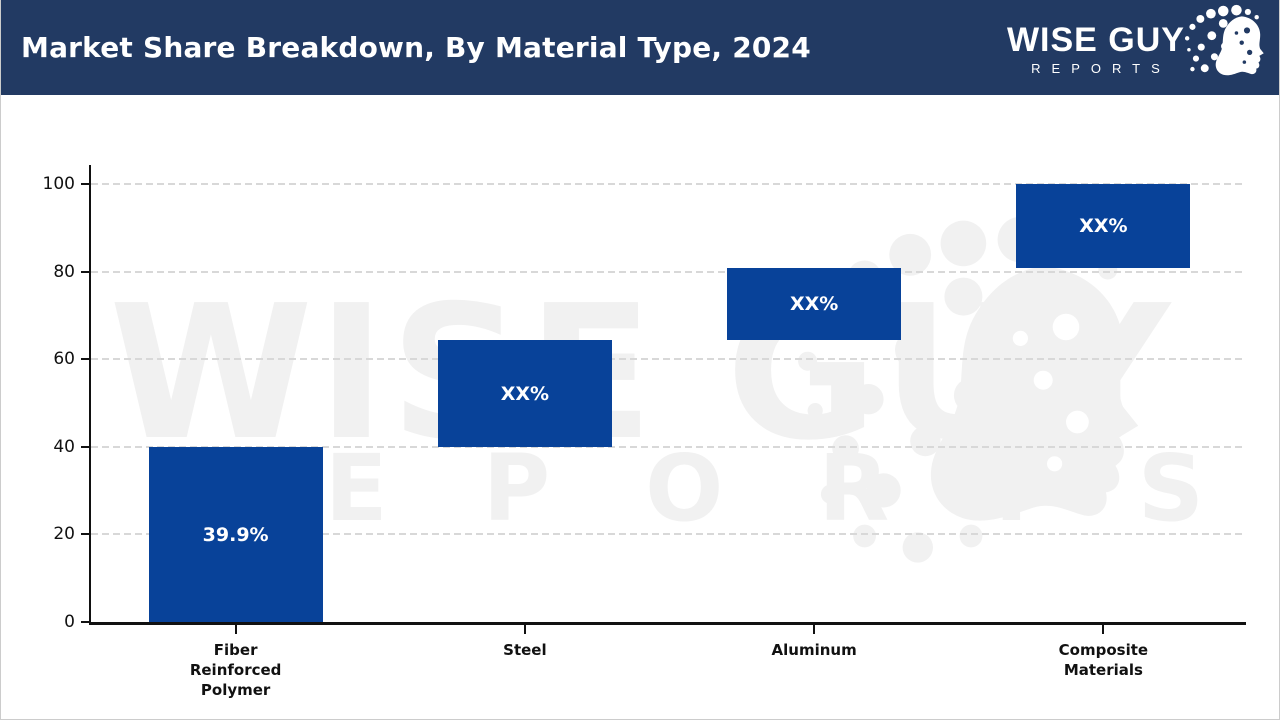 The width and height of the screenshot is (1280, 720). I want to click on bar-aluminum: XX%, so click(814, 303).